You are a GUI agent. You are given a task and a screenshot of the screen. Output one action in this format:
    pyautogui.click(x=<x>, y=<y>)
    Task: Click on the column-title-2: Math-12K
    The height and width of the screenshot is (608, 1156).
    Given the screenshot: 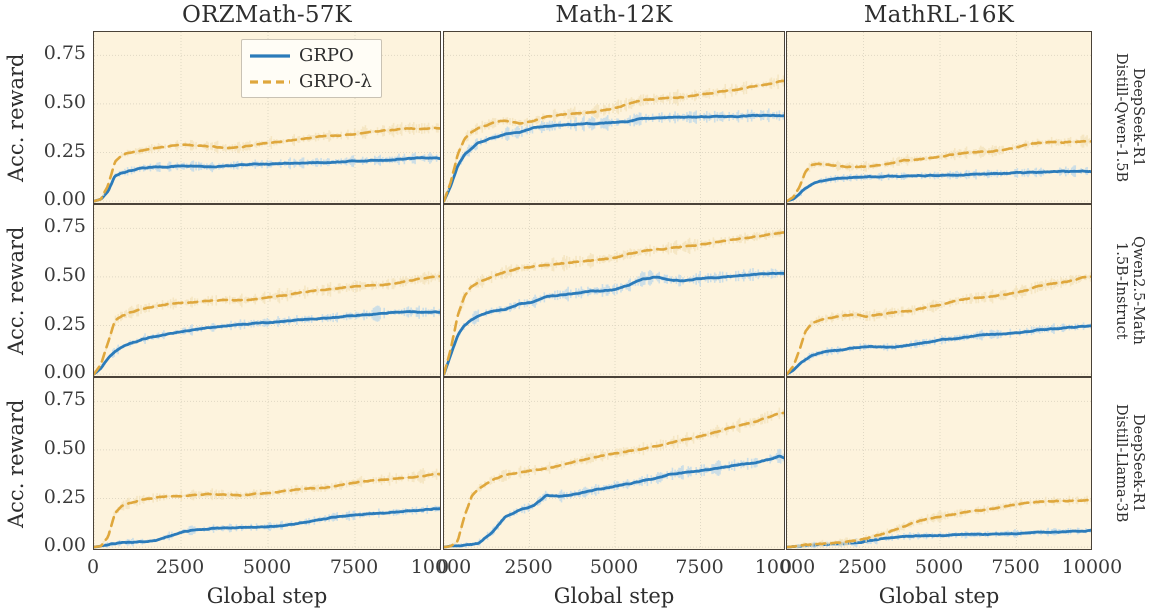 What is the action you would take?
    pyautogui.click(x=614, y=15)
    